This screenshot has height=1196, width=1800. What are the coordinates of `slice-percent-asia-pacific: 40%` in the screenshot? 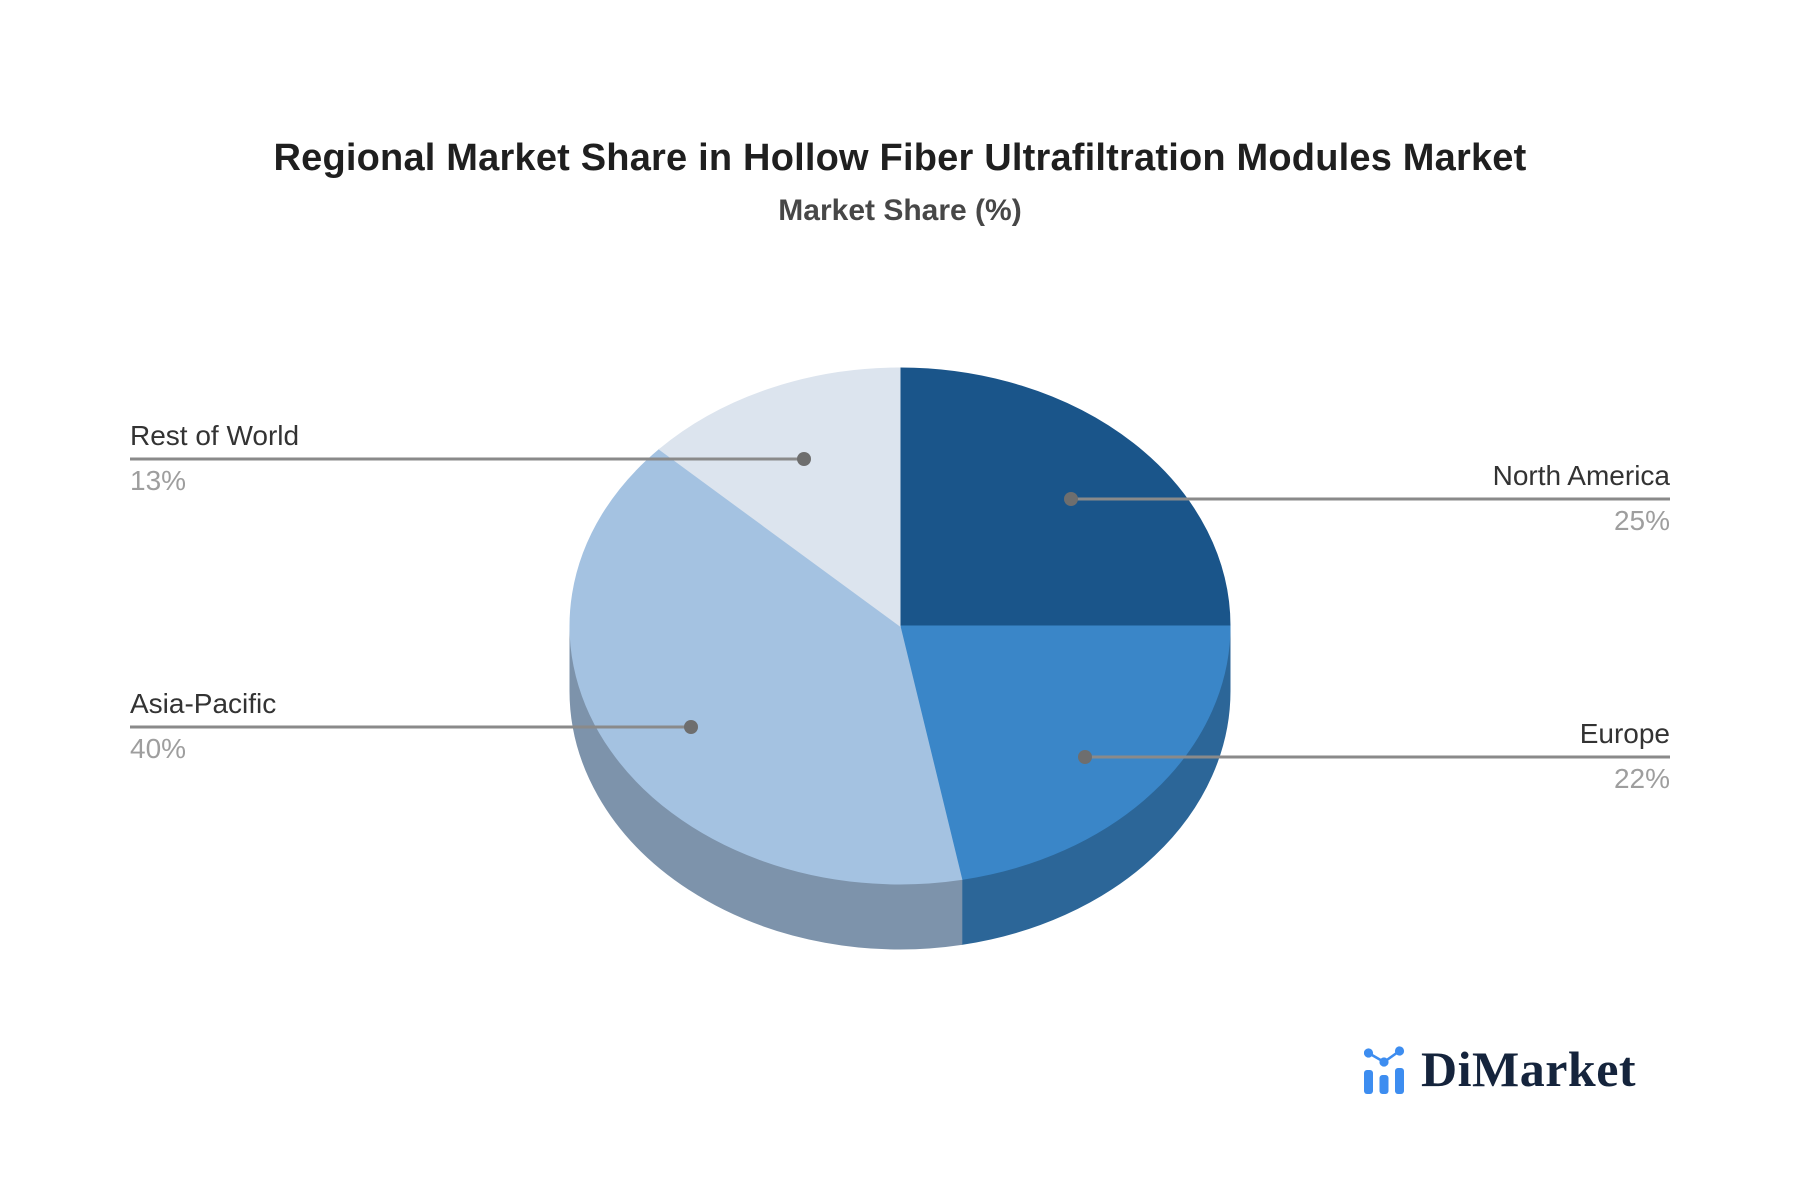 It's located at (158, 748).